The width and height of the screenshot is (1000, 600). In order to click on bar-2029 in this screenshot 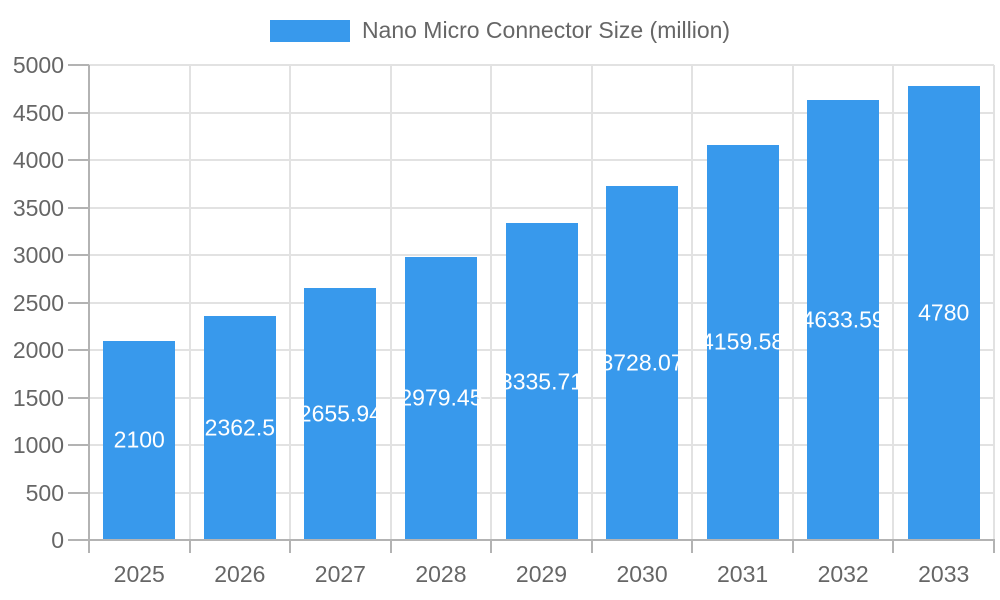, I will do `click(541, 381)`.